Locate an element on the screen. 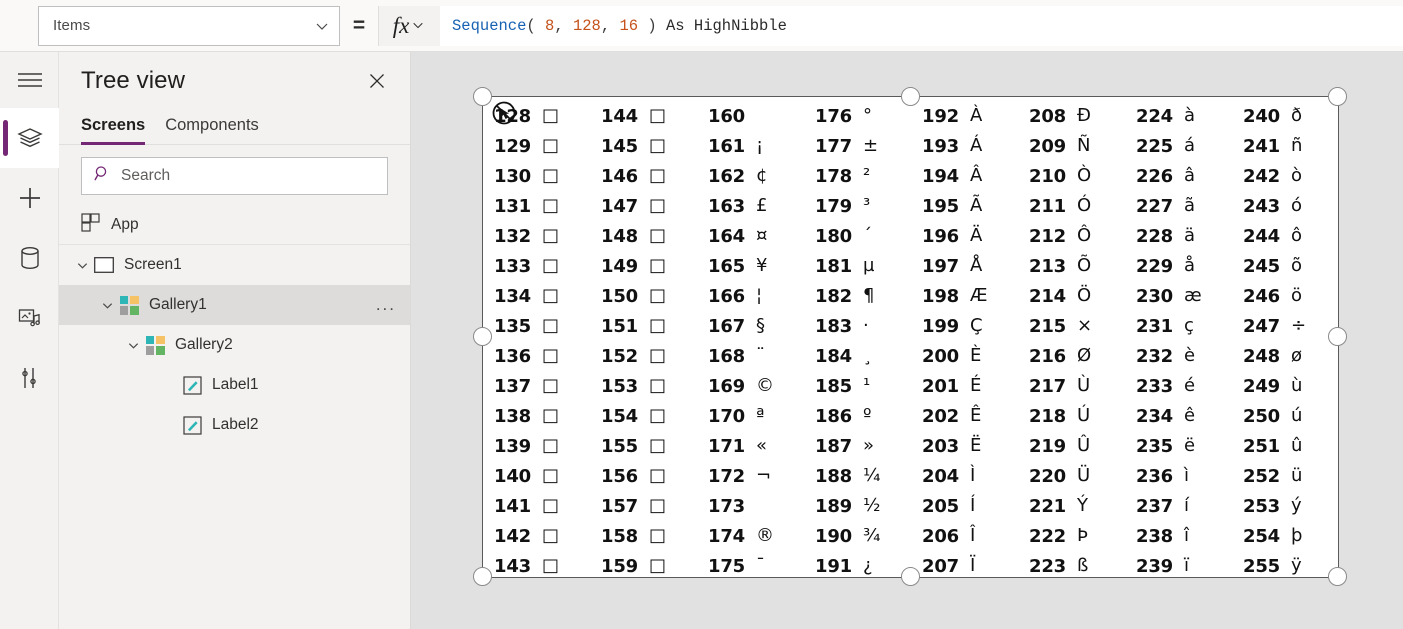 The width and height of the screenshot is (1403, 629). plus-insert-icon is located at coordinates (29, 198).